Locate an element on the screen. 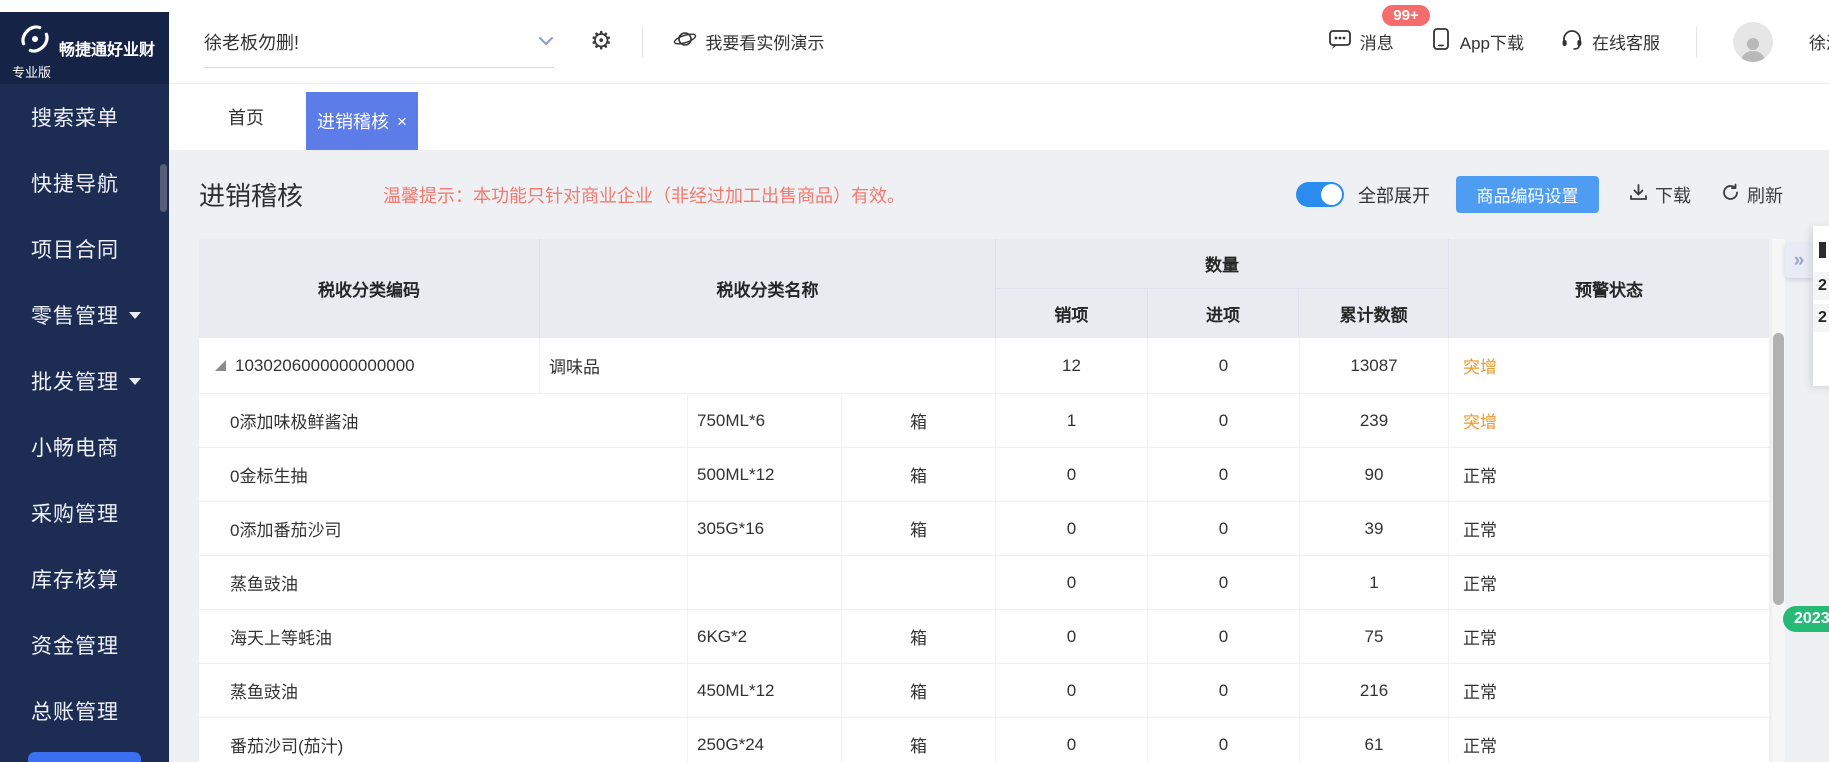 This screenshot has width=1829, height=762. product-name: 0添加味极鲜酱油 is located at coordinates (443, 420).